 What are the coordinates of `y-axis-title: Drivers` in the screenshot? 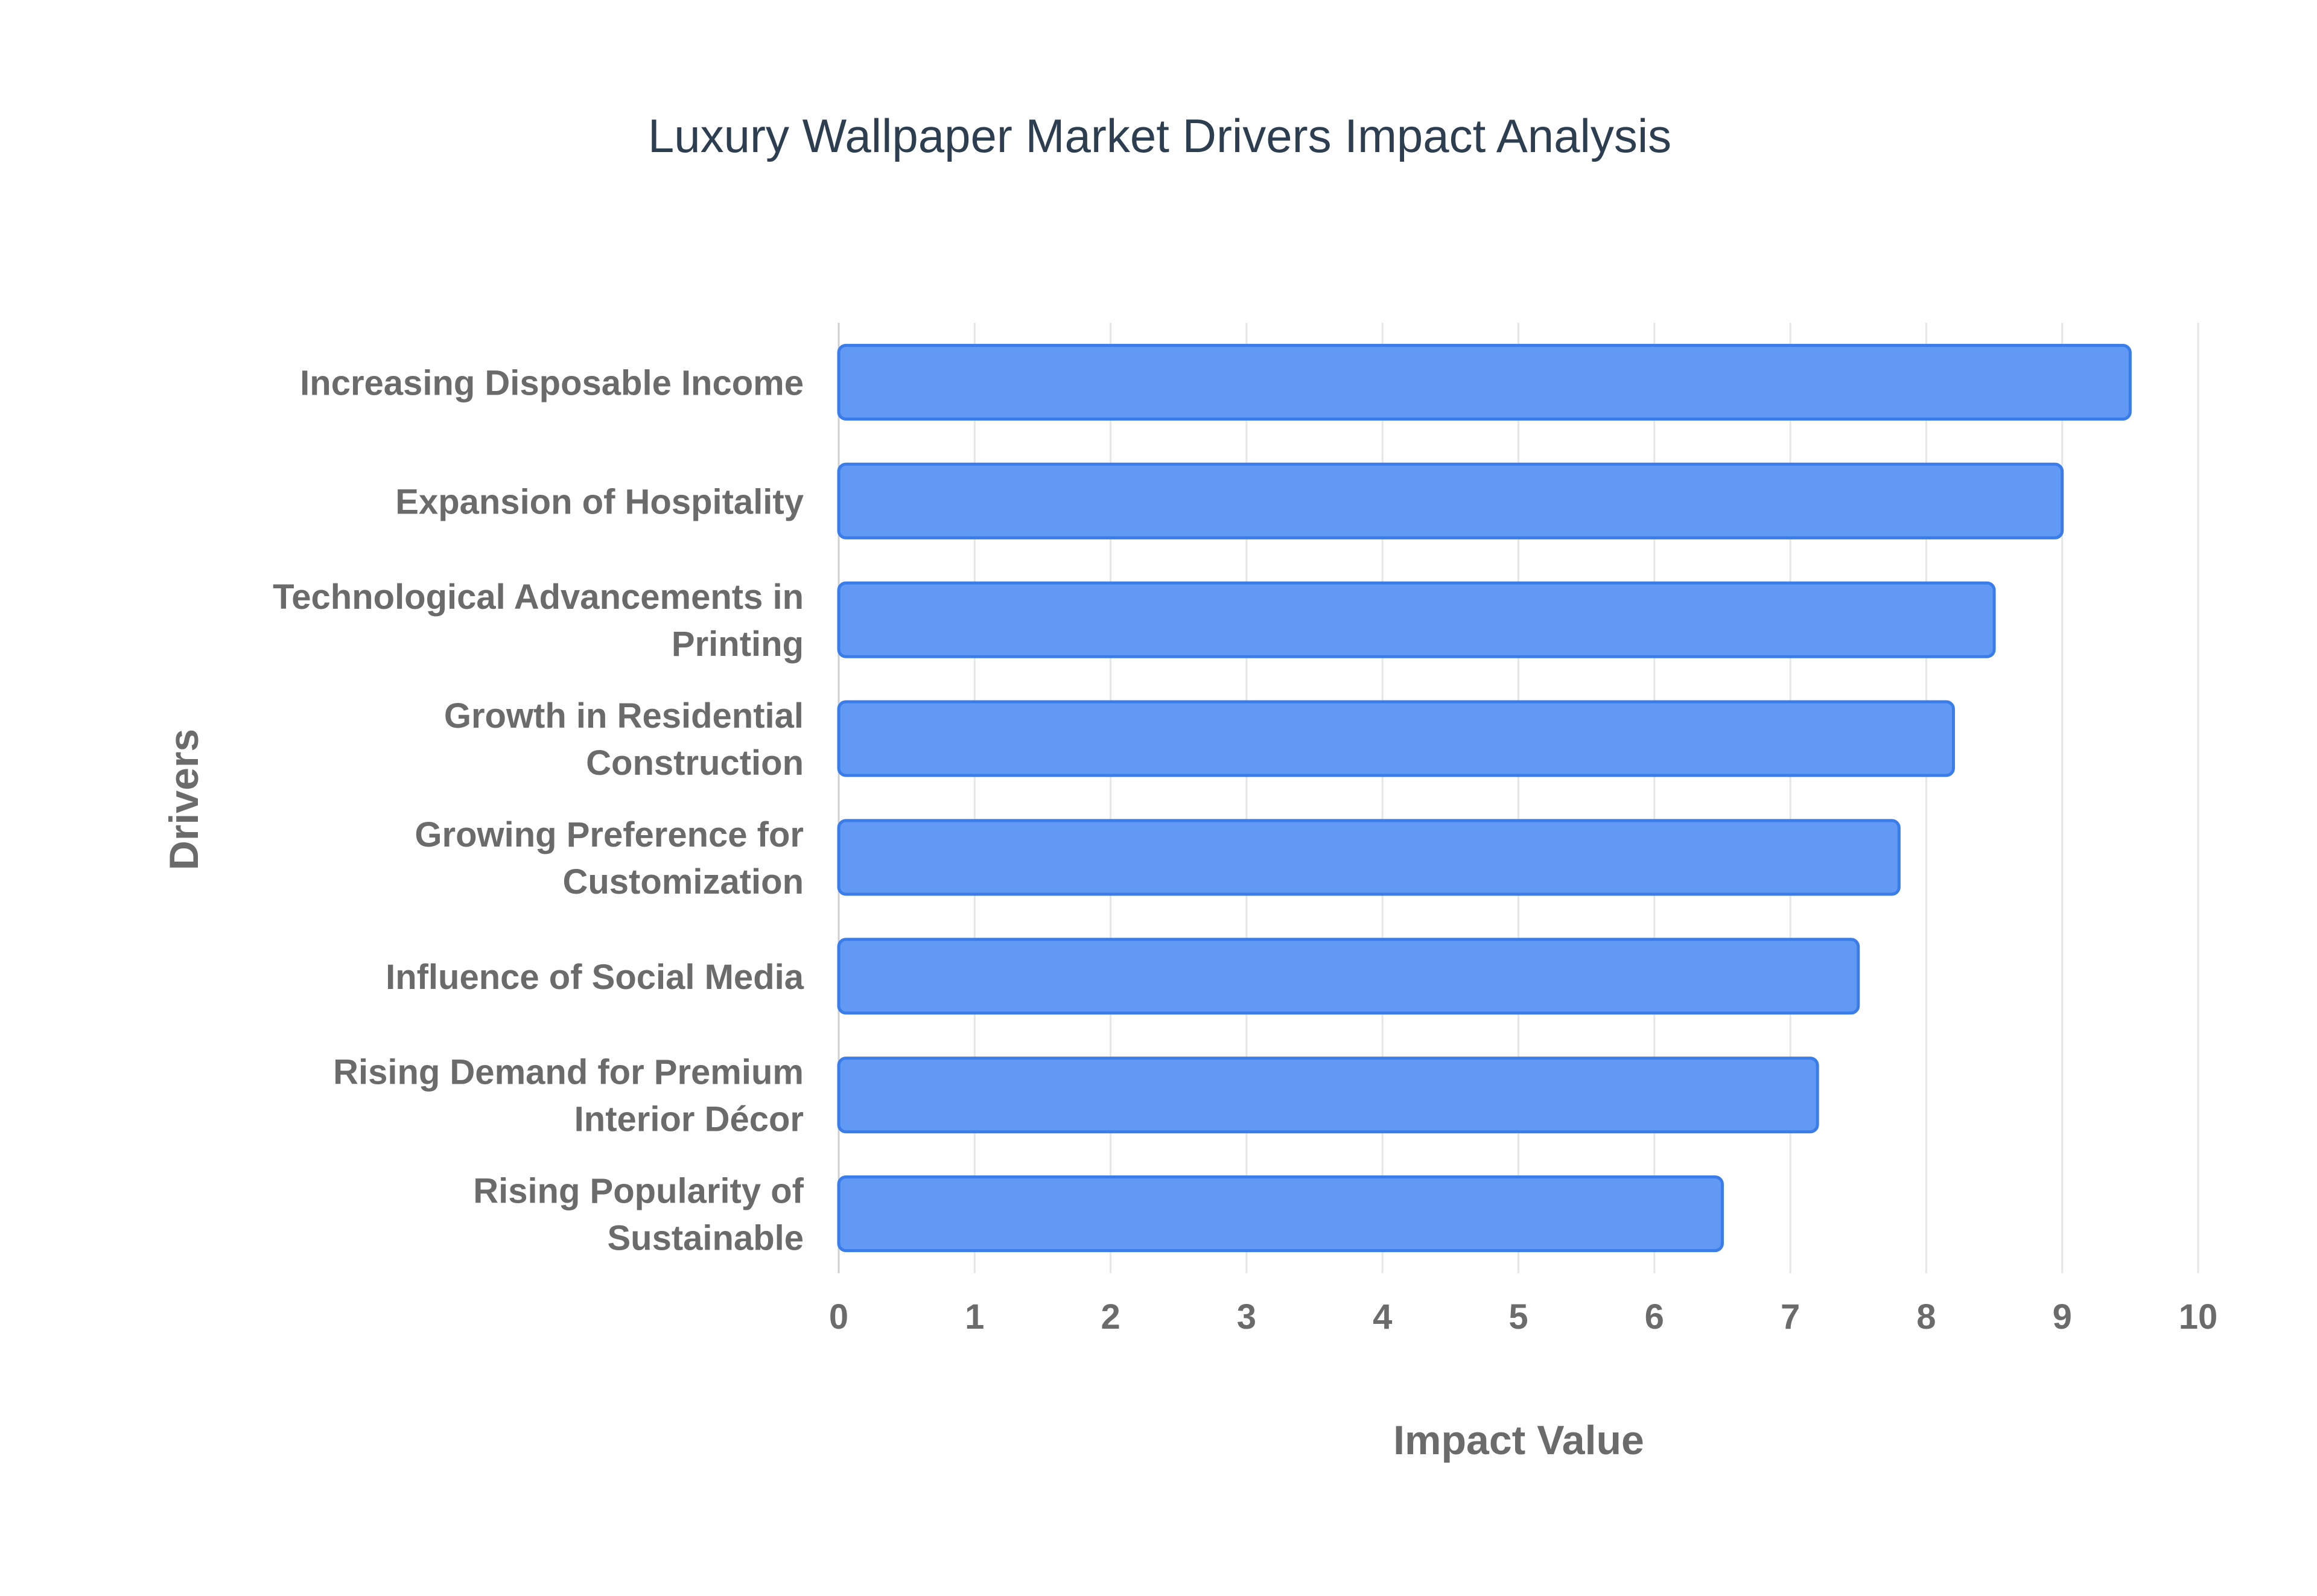 It's located at (184, 800).